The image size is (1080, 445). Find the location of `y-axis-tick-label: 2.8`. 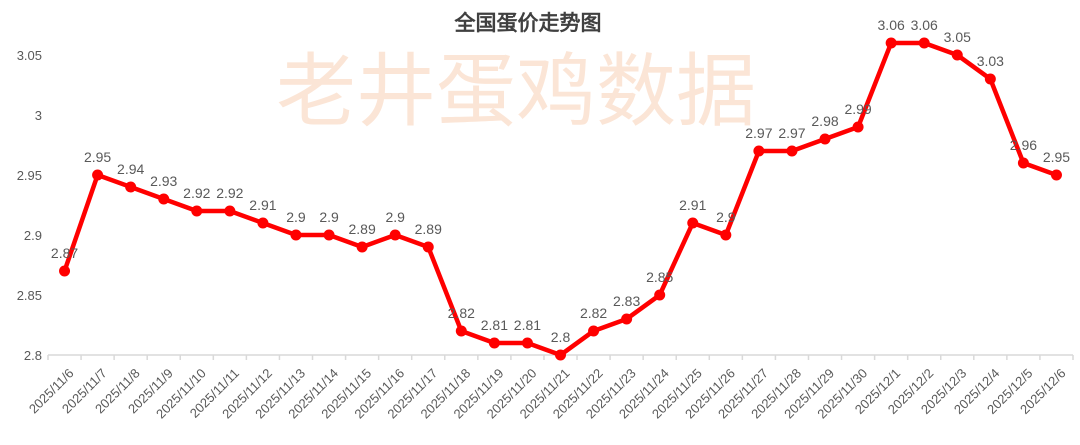

y-axis-tick-label: 2.8 is located at coordinates (33, 355).